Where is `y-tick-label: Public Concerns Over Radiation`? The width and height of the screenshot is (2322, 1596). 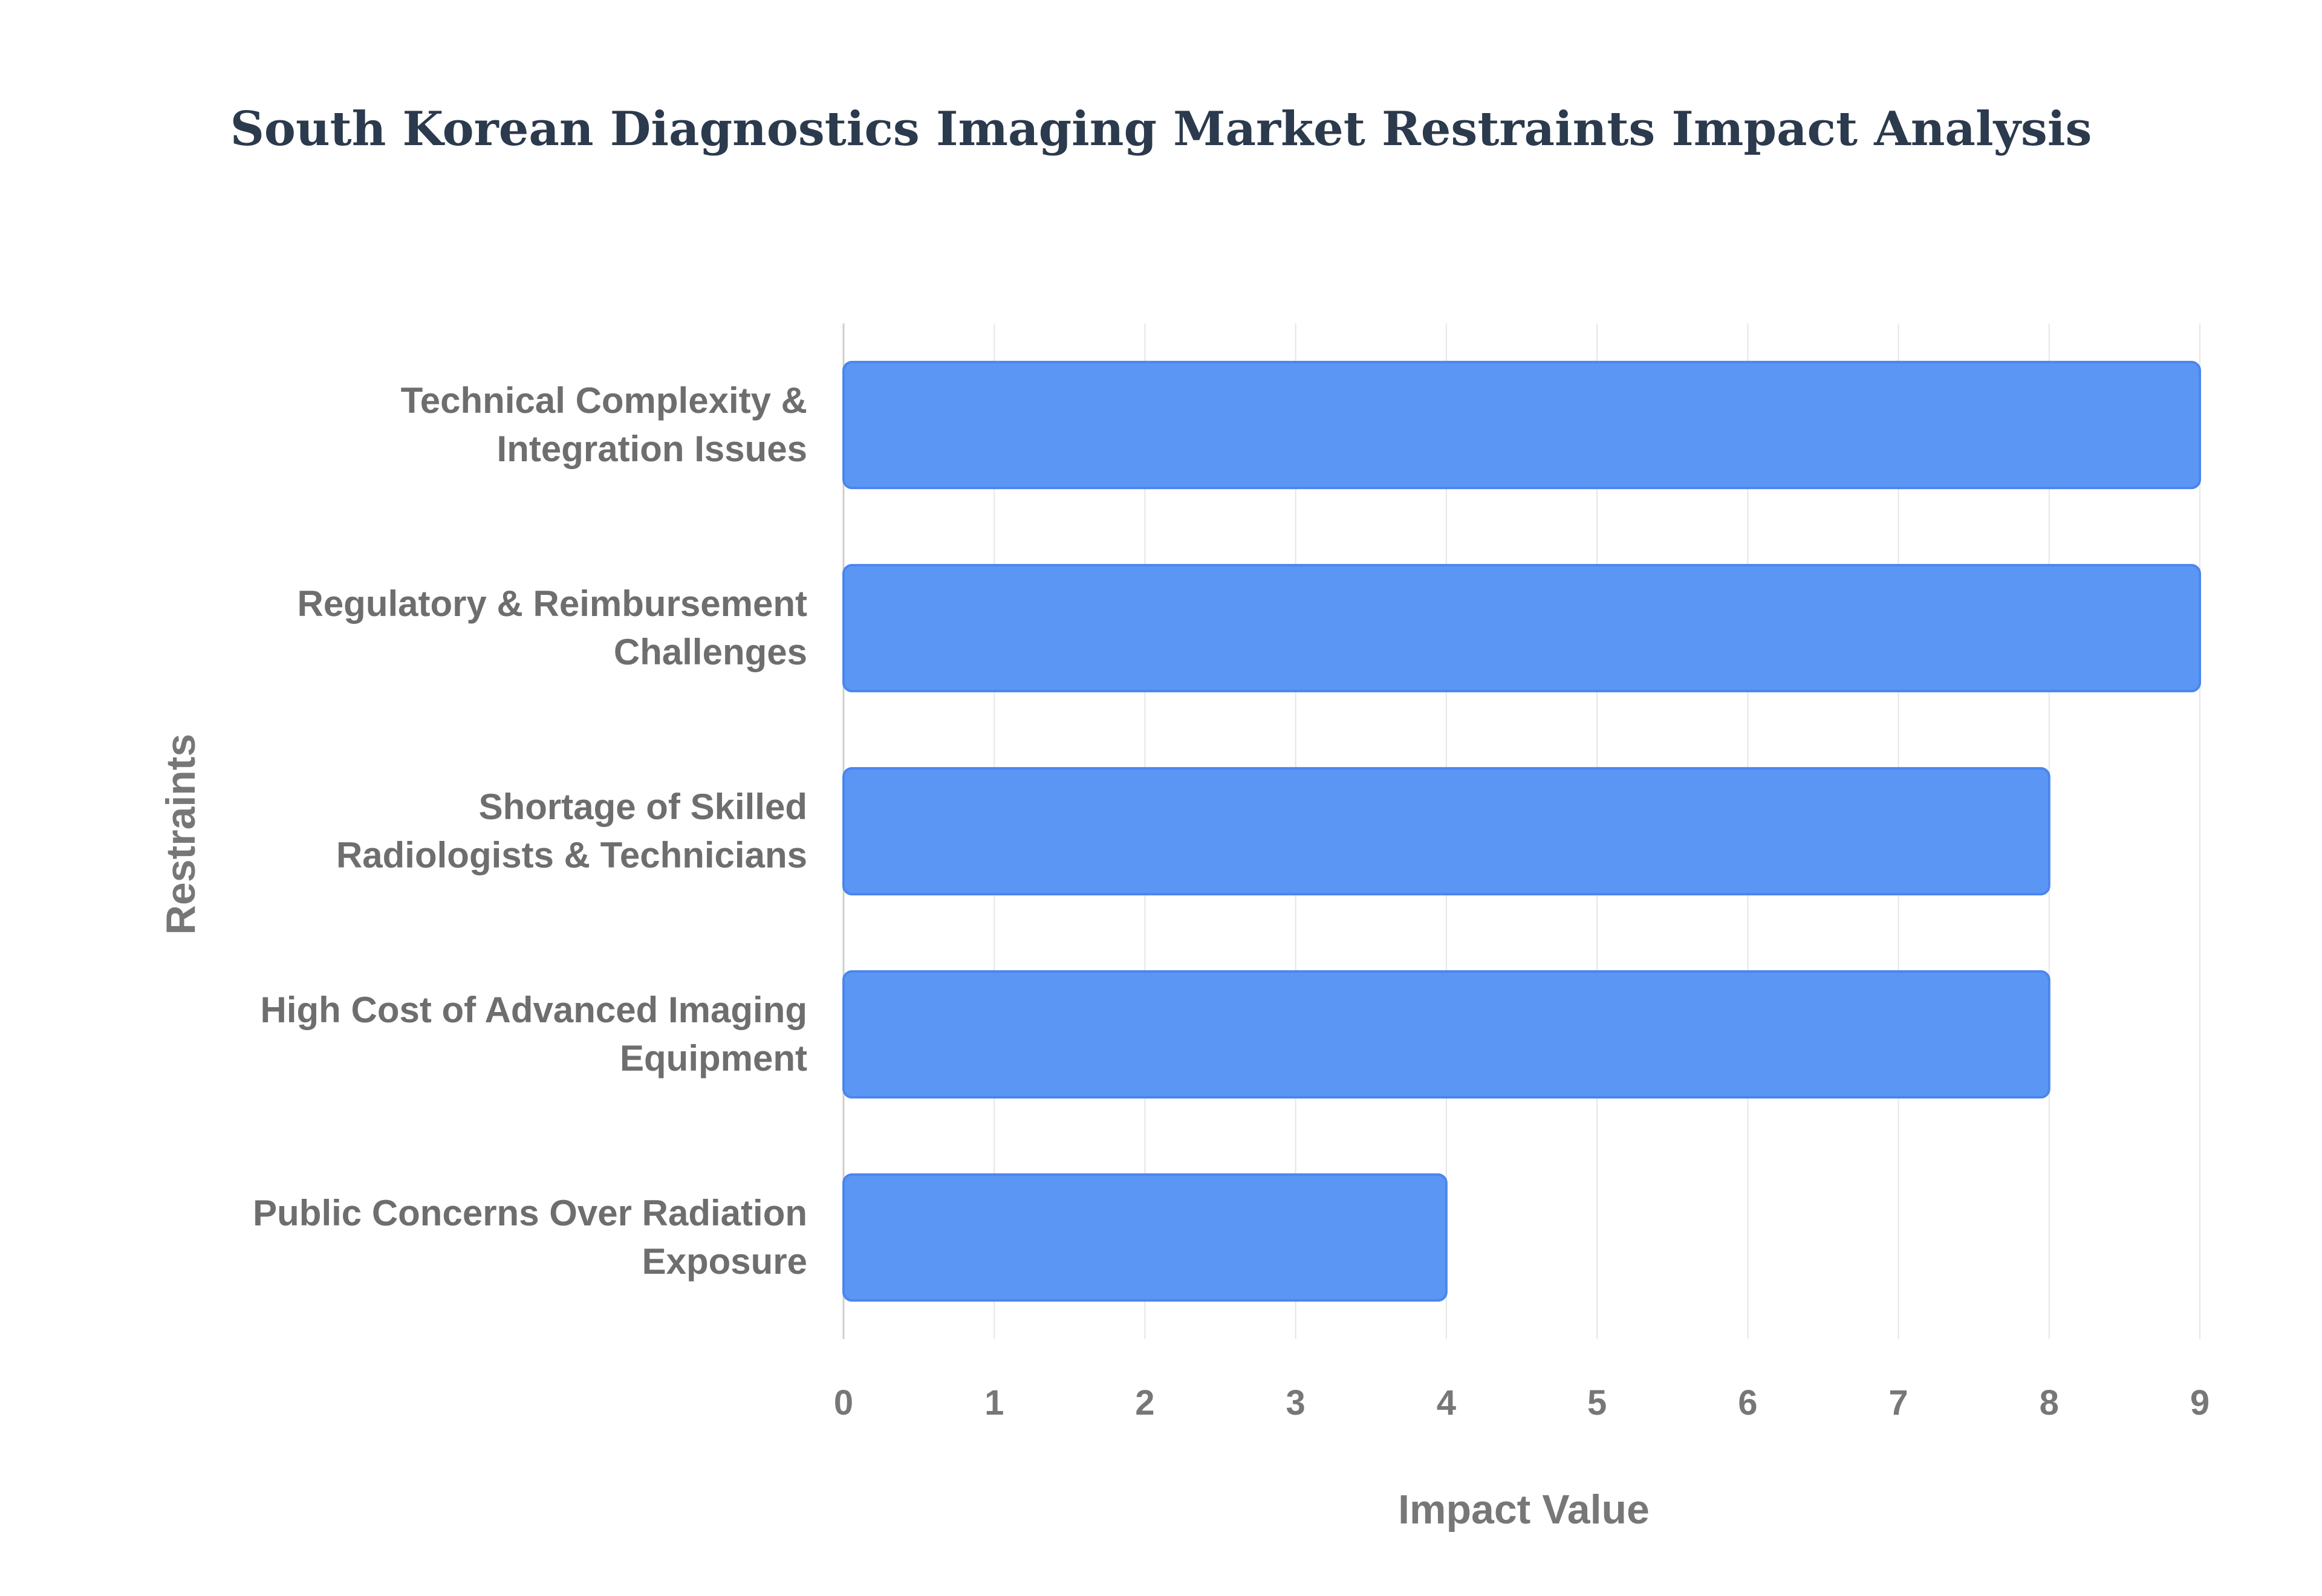
y-tick-label: Public Concerns Over Radiation is located at coordinates (530, 1213).